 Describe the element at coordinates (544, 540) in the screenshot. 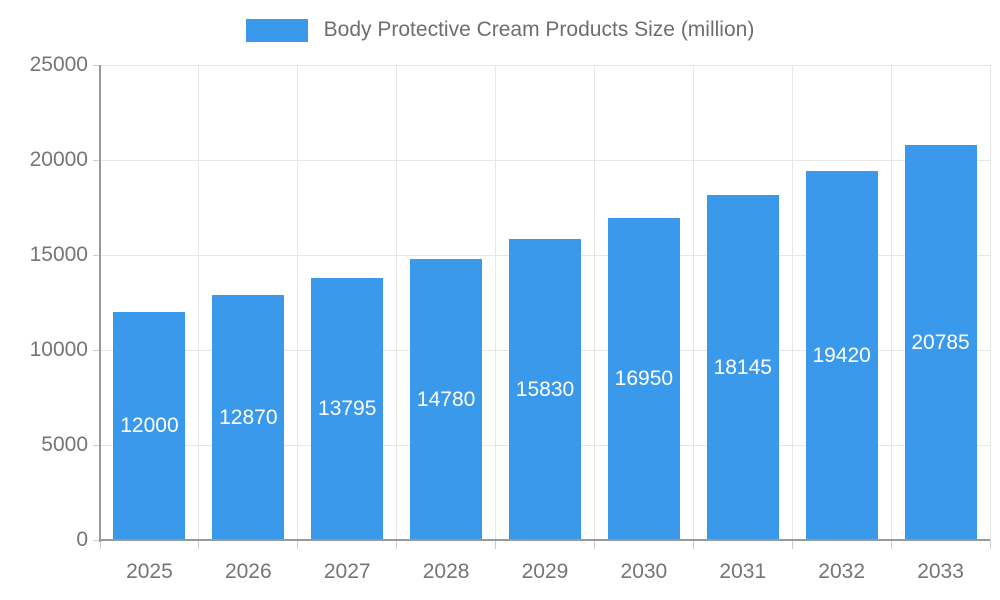

I see `x-axis-line` at that location.